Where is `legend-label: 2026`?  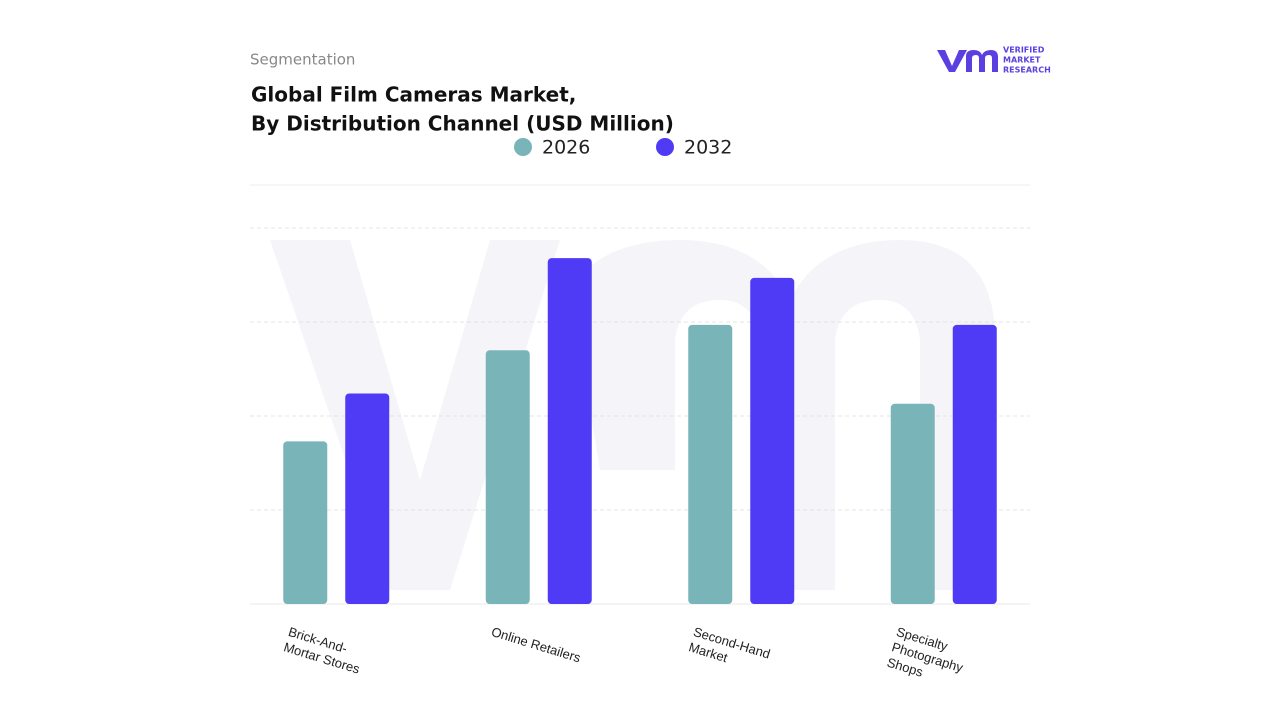
legend-label: 2026 is located at coordinates (566, 148).